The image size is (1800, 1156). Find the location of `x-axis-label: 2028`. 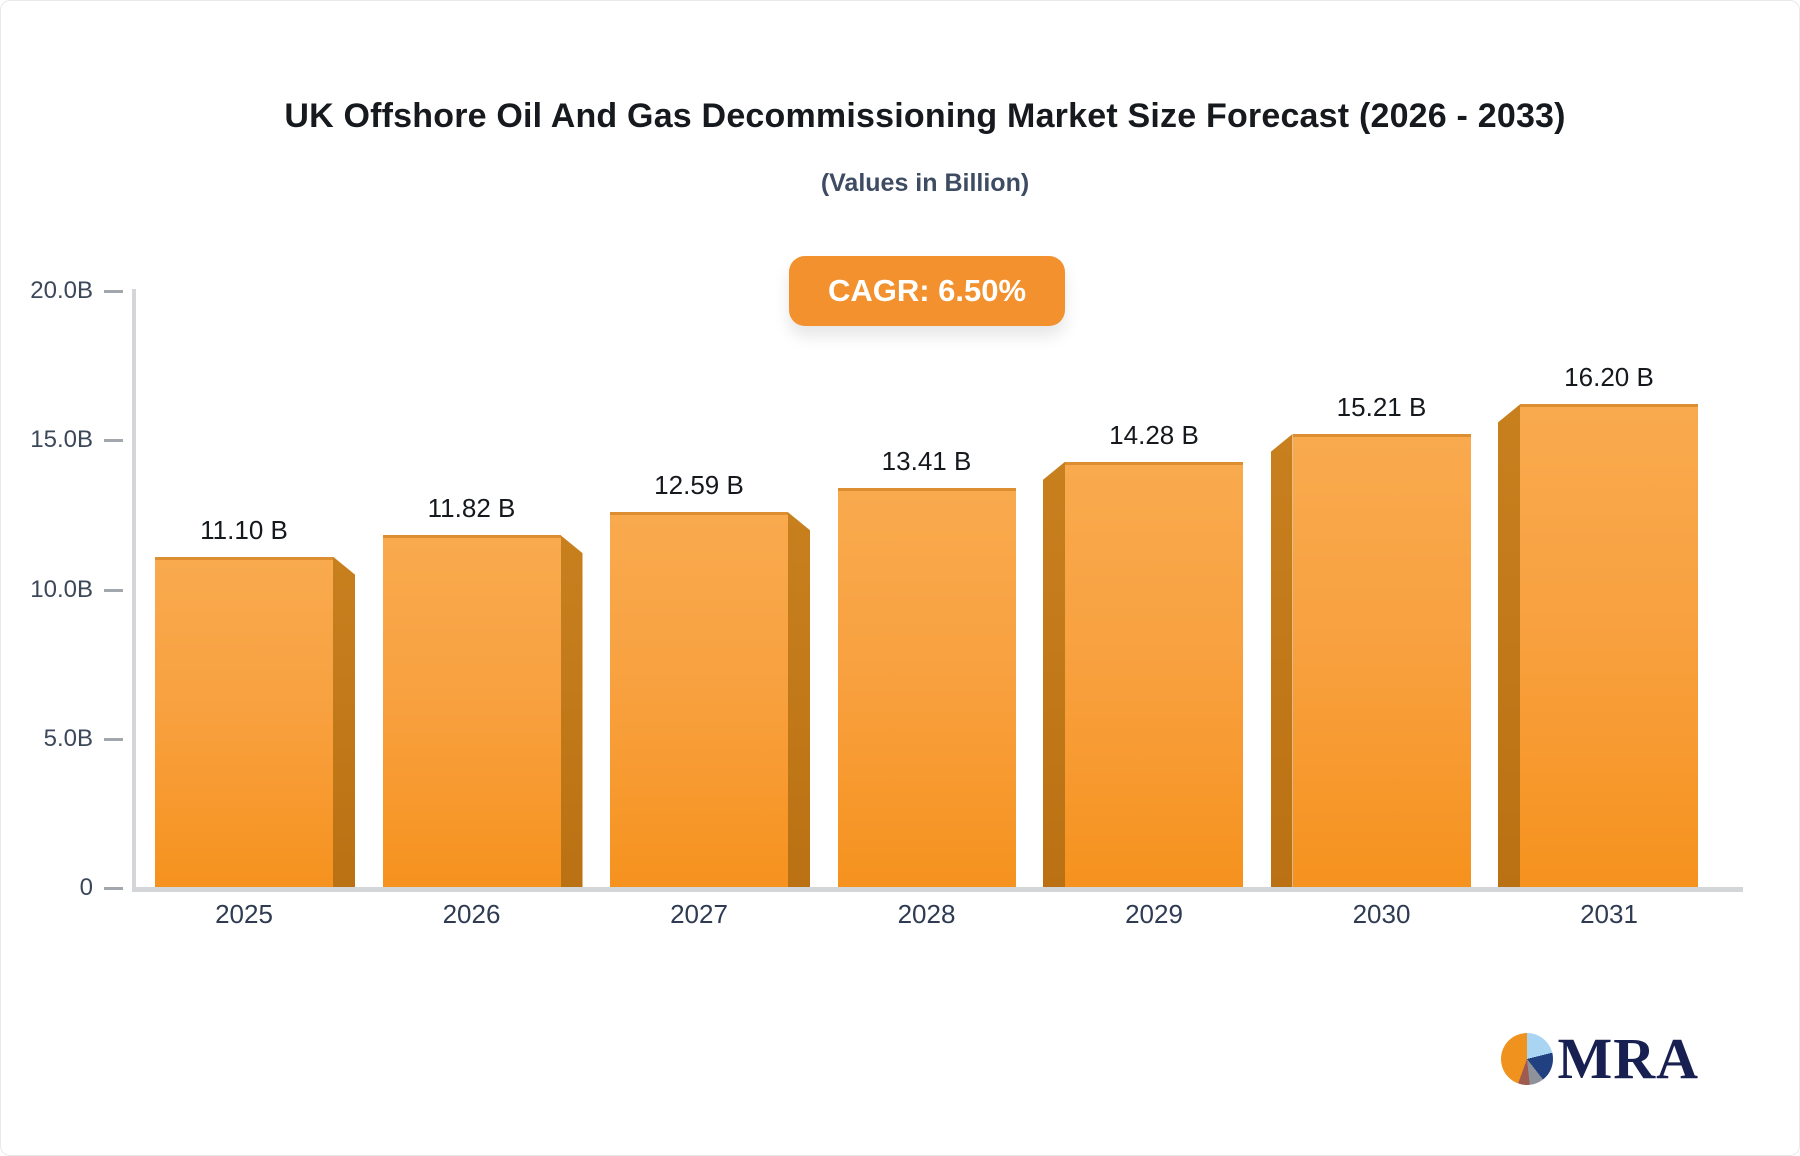

x-axis-label: 2028 is located at coordinates (926, 914).